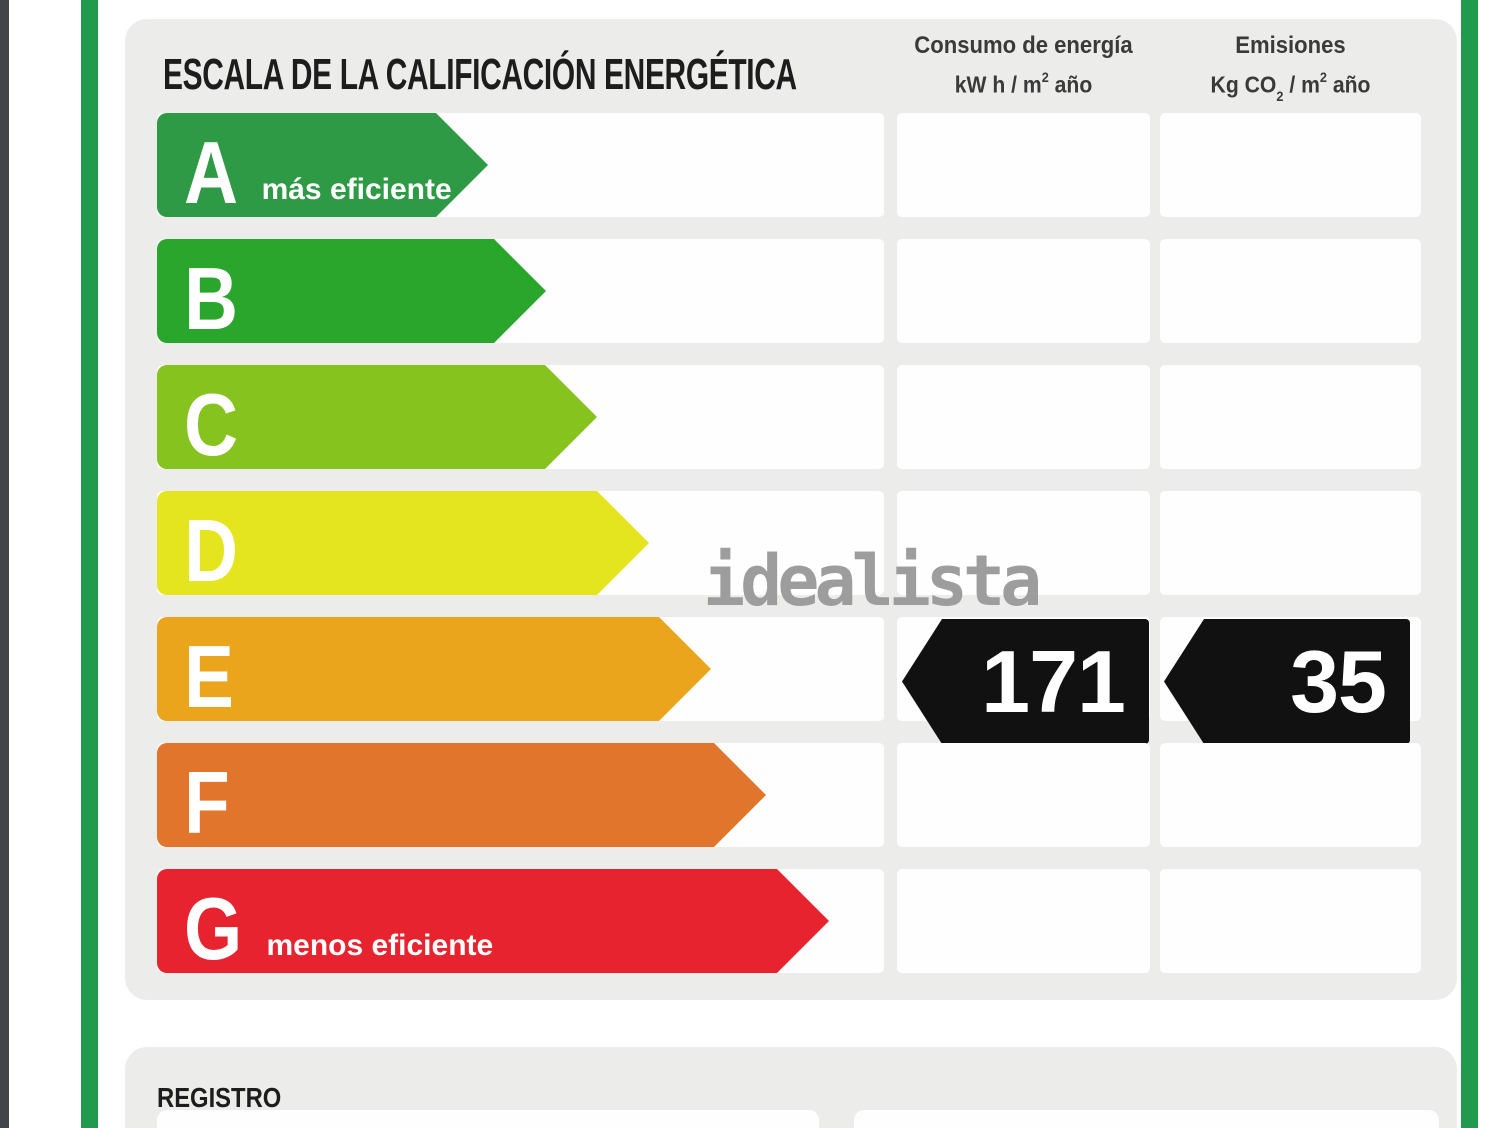 The height and width of the screenshot is (1128, 1500). I want to click on right-green-frame-line, so click(1469, 564).